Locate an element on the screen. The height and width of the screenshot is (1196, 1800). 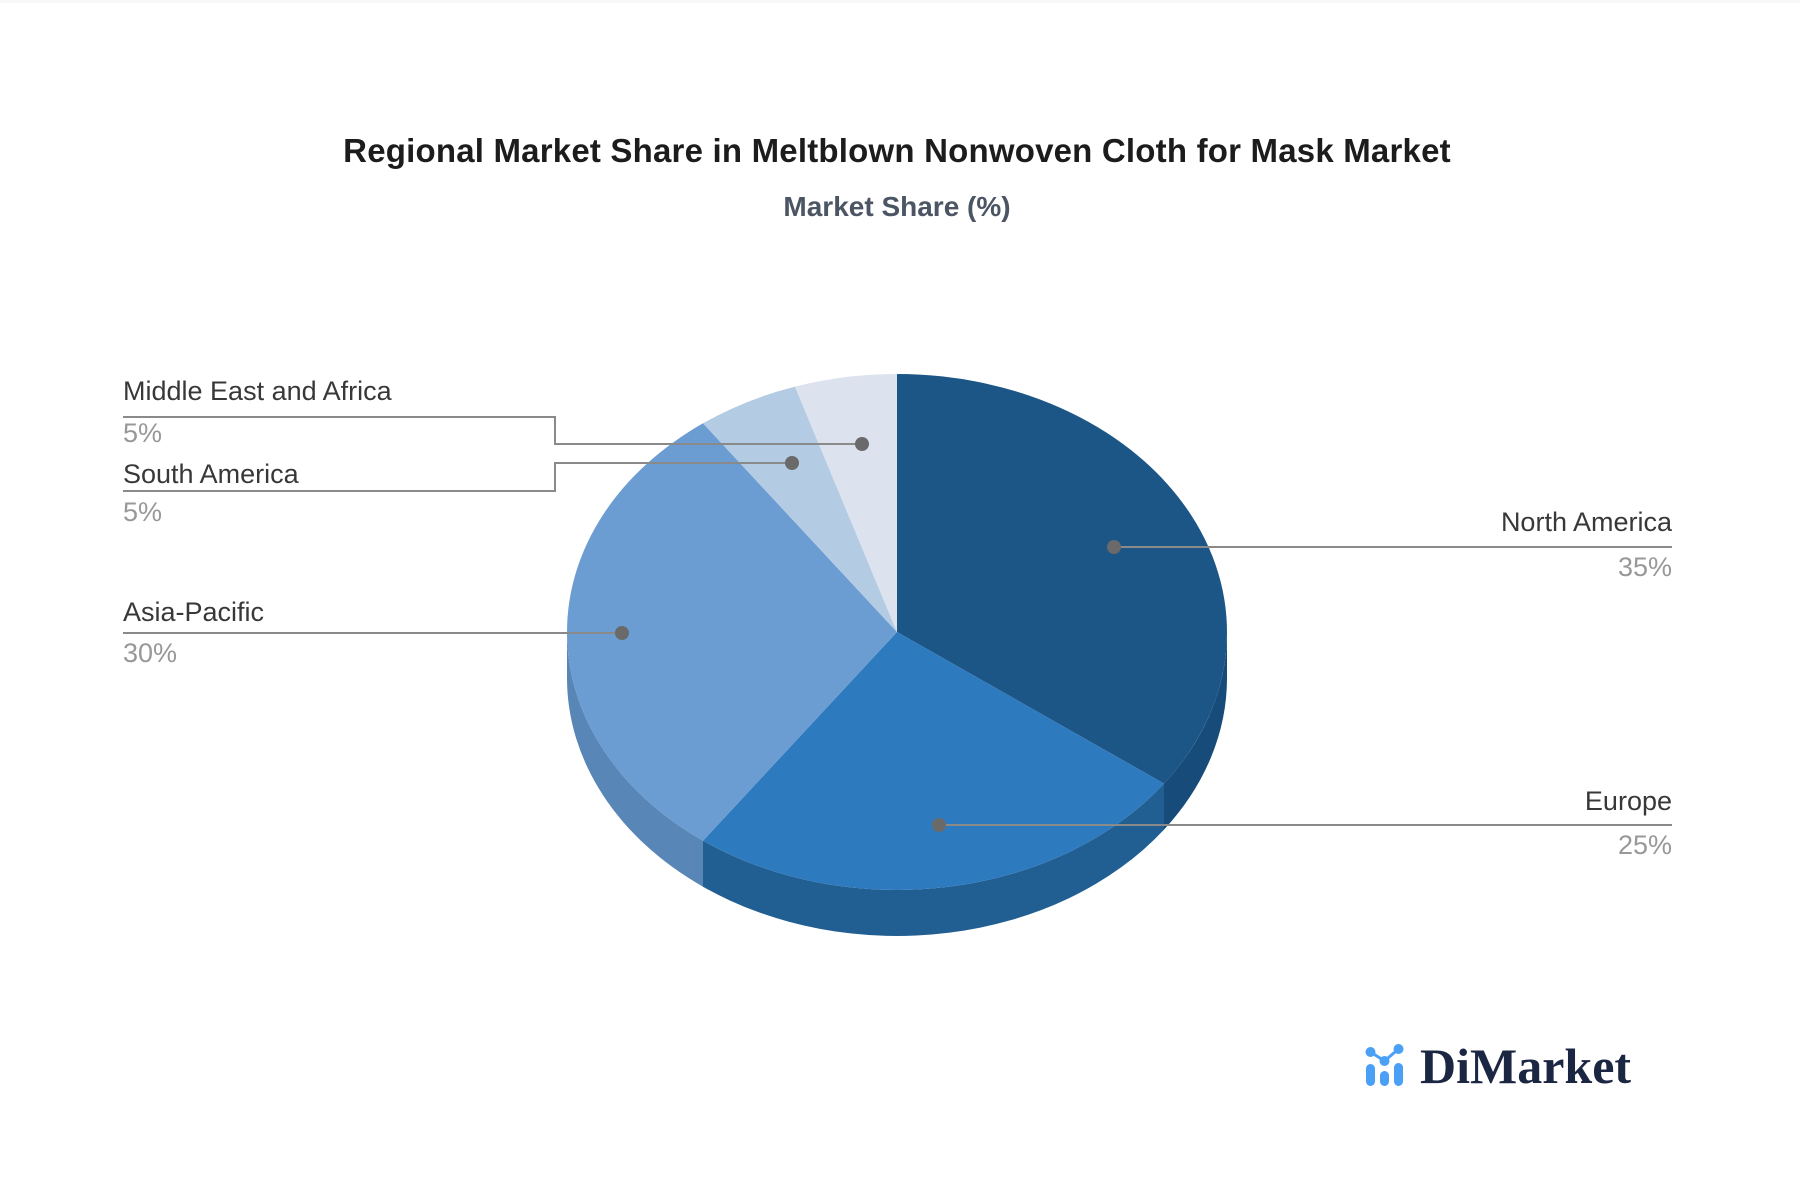
pie-slice-side-asia-pacific is located at coordinates (635, 759).